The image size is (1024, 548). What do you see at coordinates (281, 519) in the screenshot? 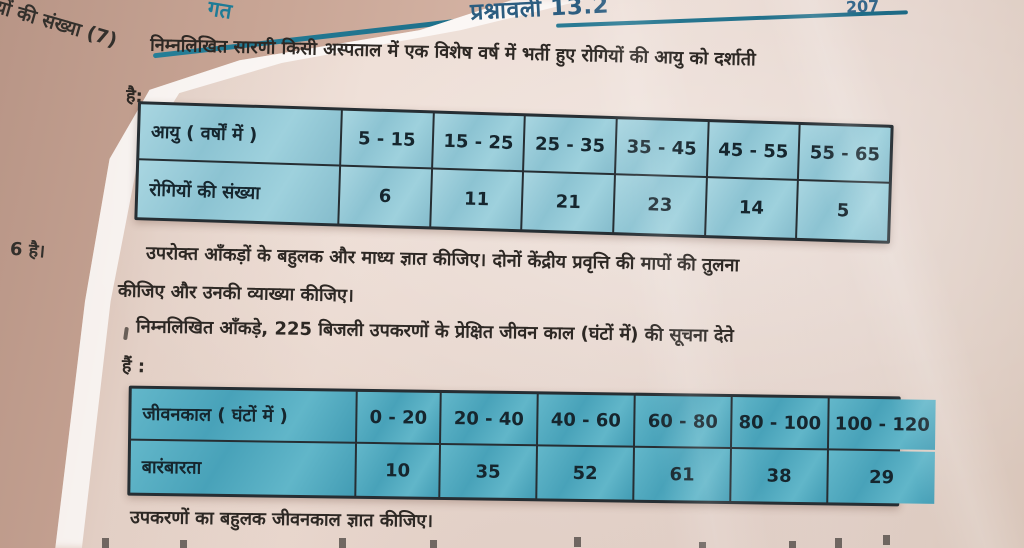
I see `question2-task-line: उपकरणों का बहुलक जीवनकाल ज्ञात कीजिए।` at bounding box center [281, 519].